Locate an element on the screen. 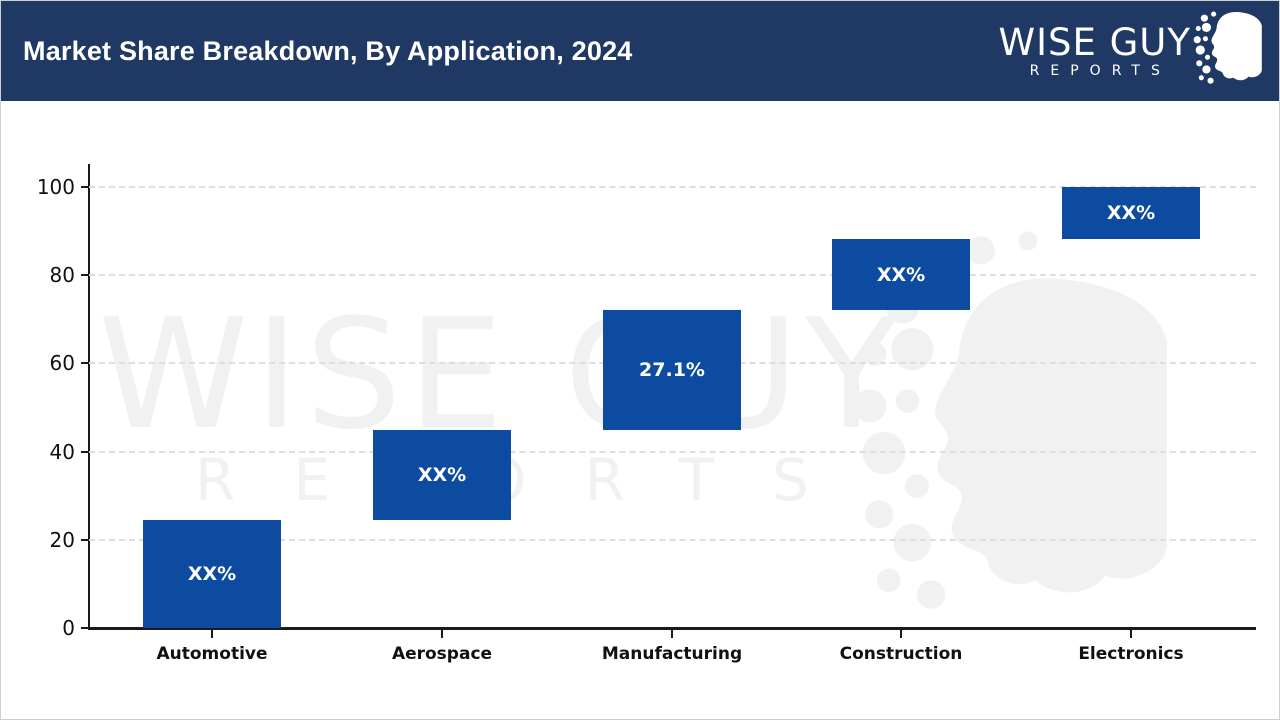  y-tick-label-40: 40 is located at coordinates (62, 451).